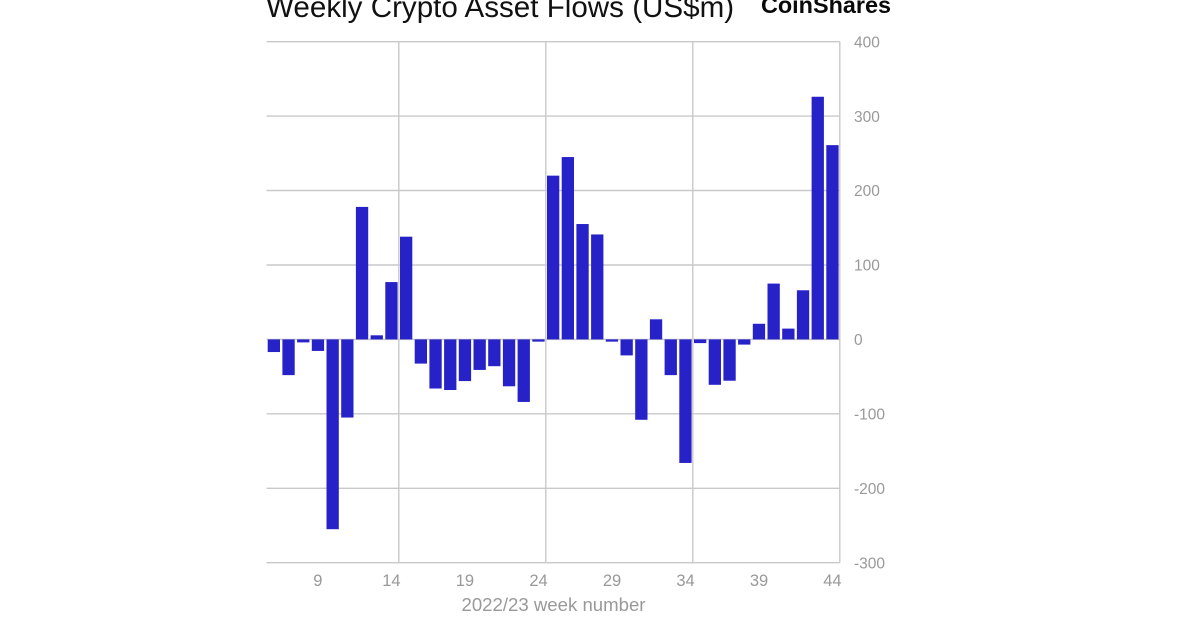  I want to click on svg-text: 300, so click(867, 117).